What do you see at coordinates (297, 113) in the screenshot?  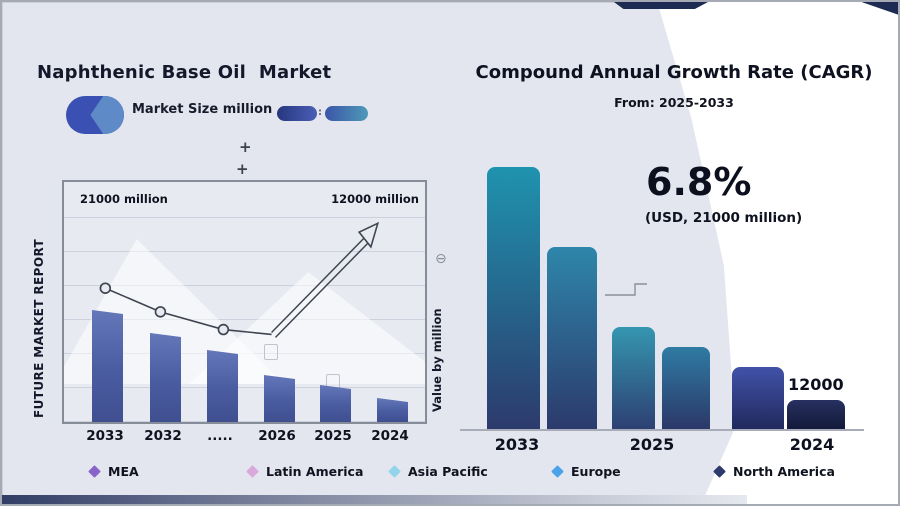 I see `gradient-pill-left` at bounding box center [297, 113].